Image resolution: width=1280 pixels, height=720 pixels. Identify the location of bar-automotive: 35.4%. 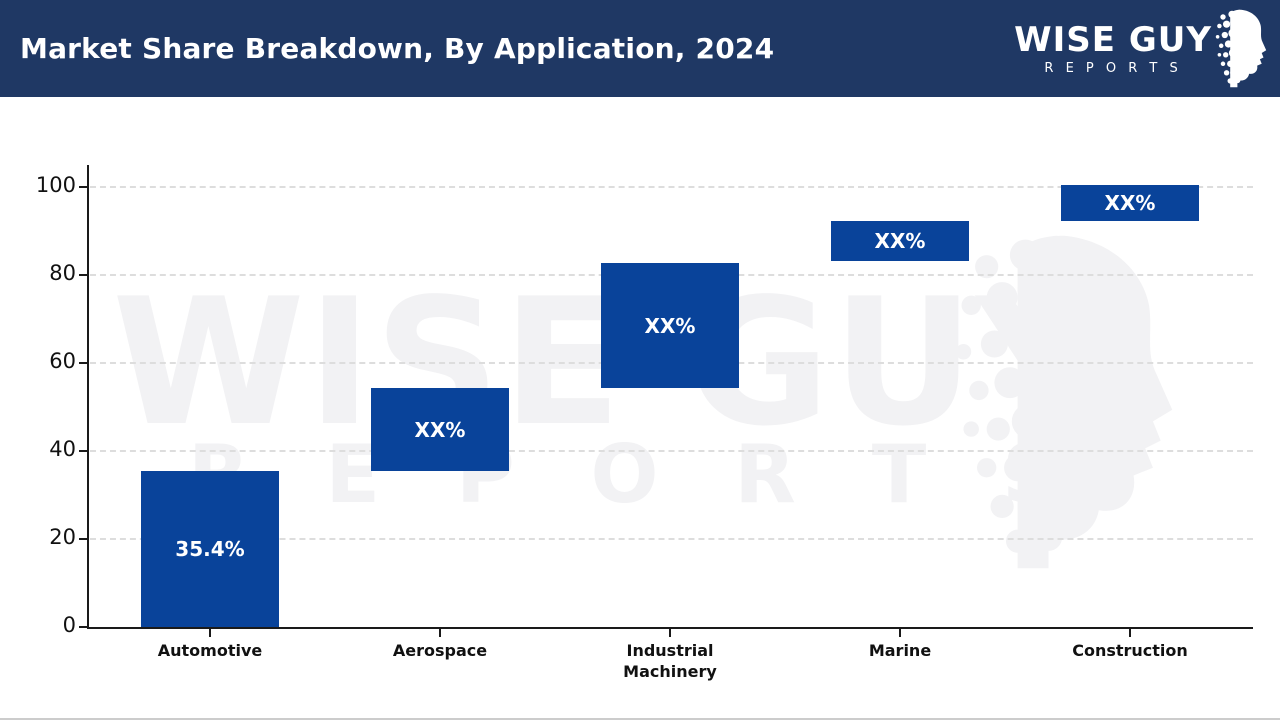
(210, 549).